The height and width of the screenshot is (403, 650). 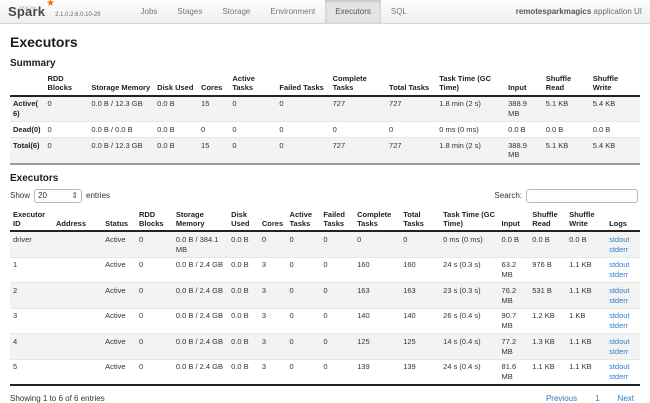 I want to click on summary-column-header: Active Tasks, so click(x=253, y=85).